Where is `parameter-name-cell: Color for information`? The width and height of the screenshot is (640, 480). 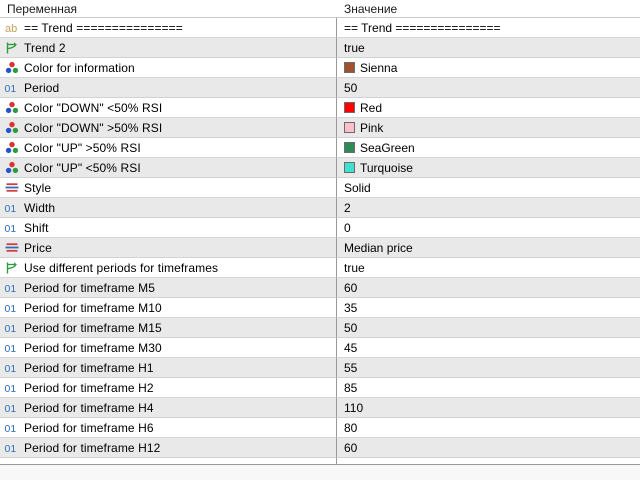
parameter-name-cell: Color for information is located at coordinates (168, 68).